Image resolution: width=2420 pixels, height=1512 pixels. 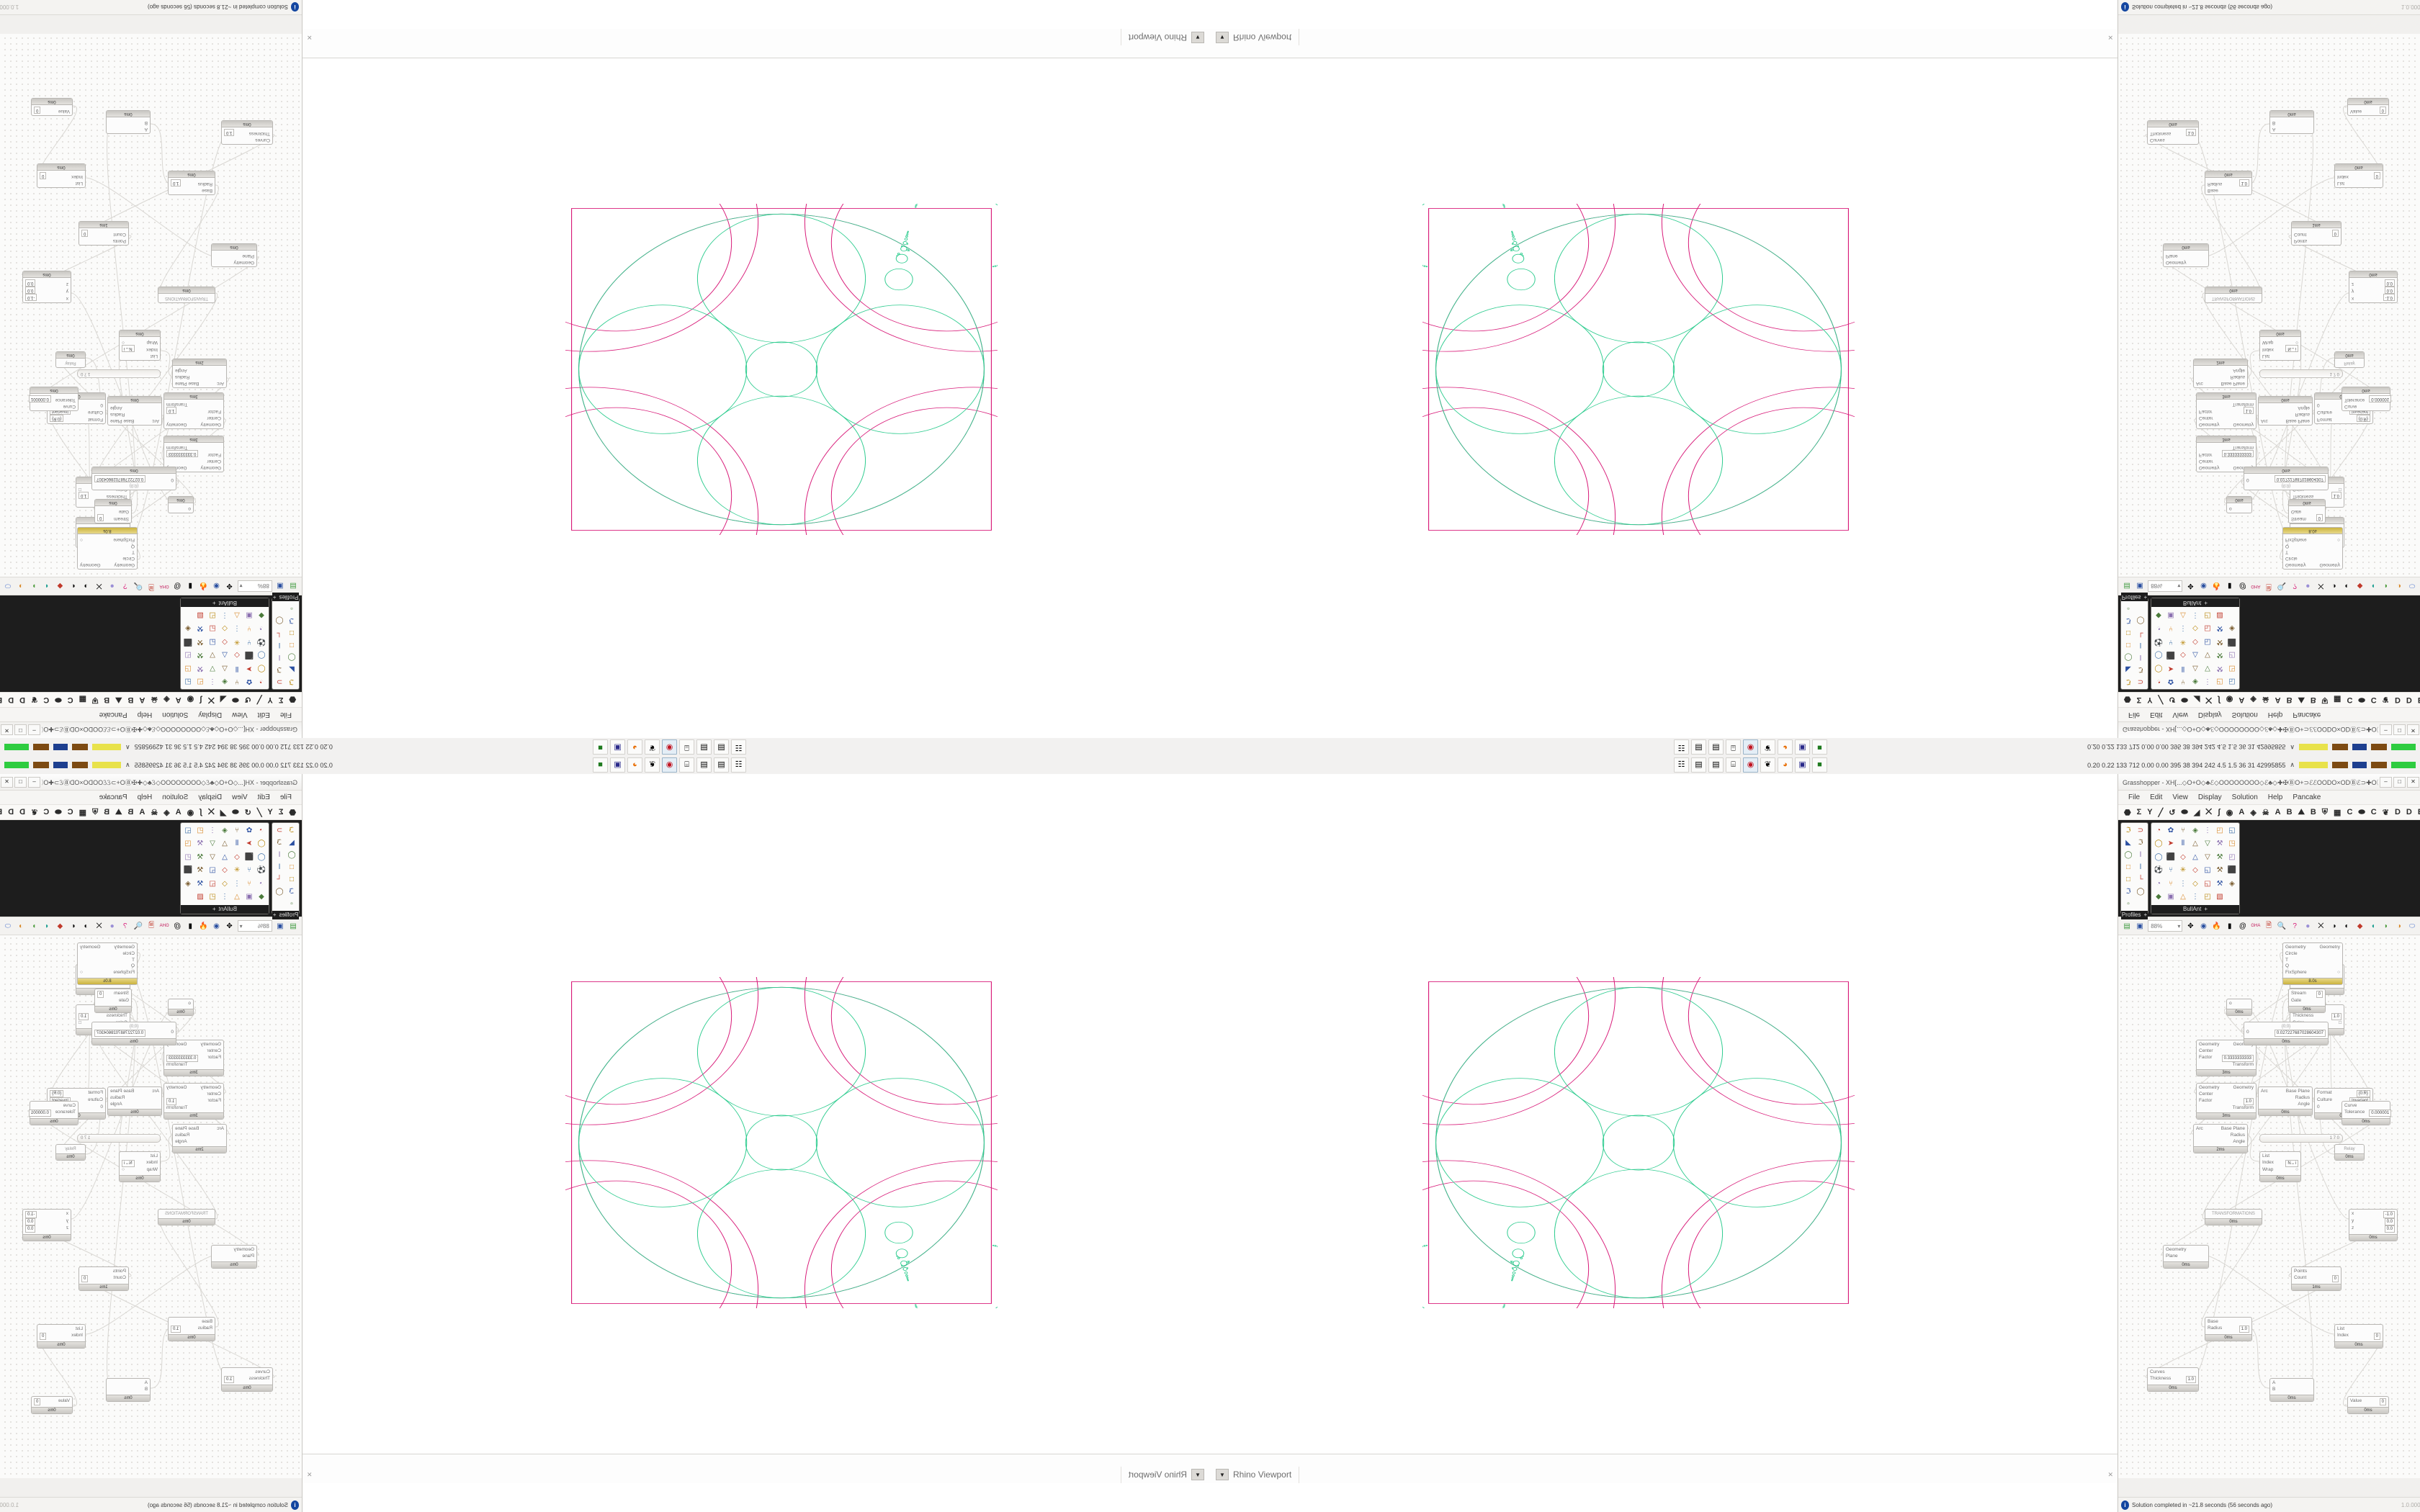 I want to click on tb-app-0: ☷, so click(x=1681, y=747).